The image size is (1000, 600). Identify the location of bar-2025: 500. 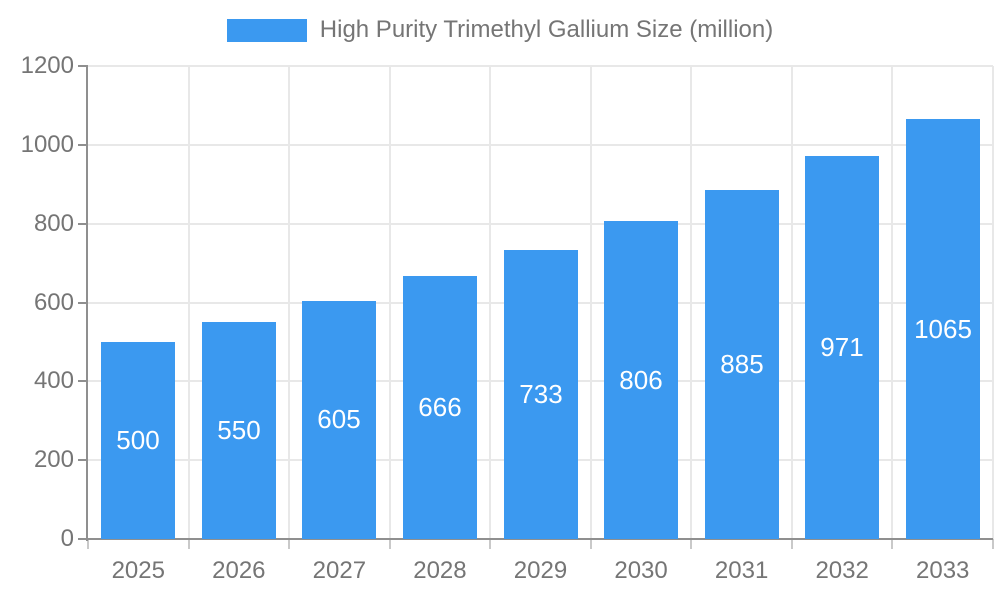
(138, 440).